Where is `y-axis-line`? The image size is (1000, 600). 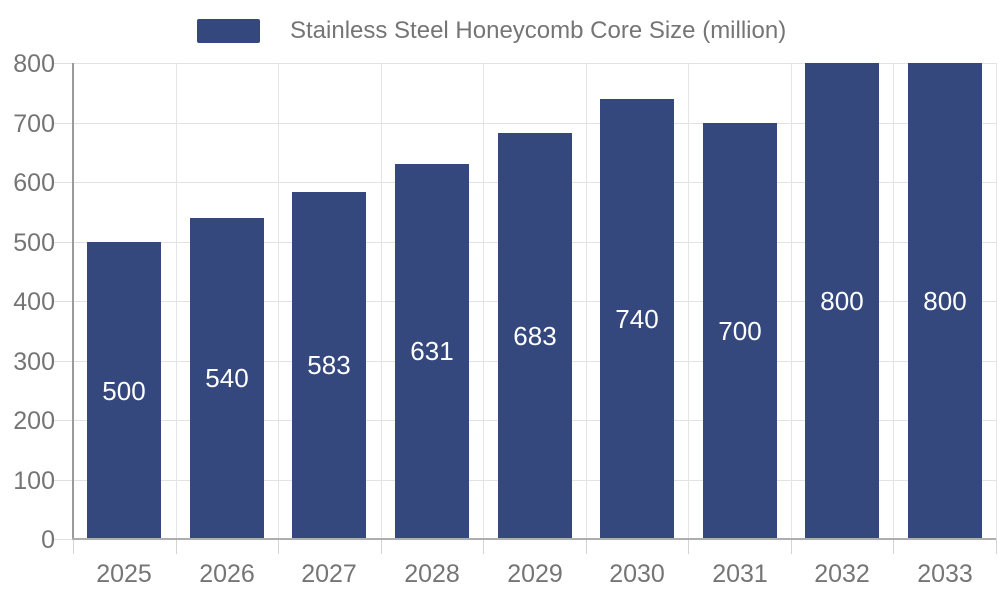 y-axis-line is located at coordinates (73, 301).